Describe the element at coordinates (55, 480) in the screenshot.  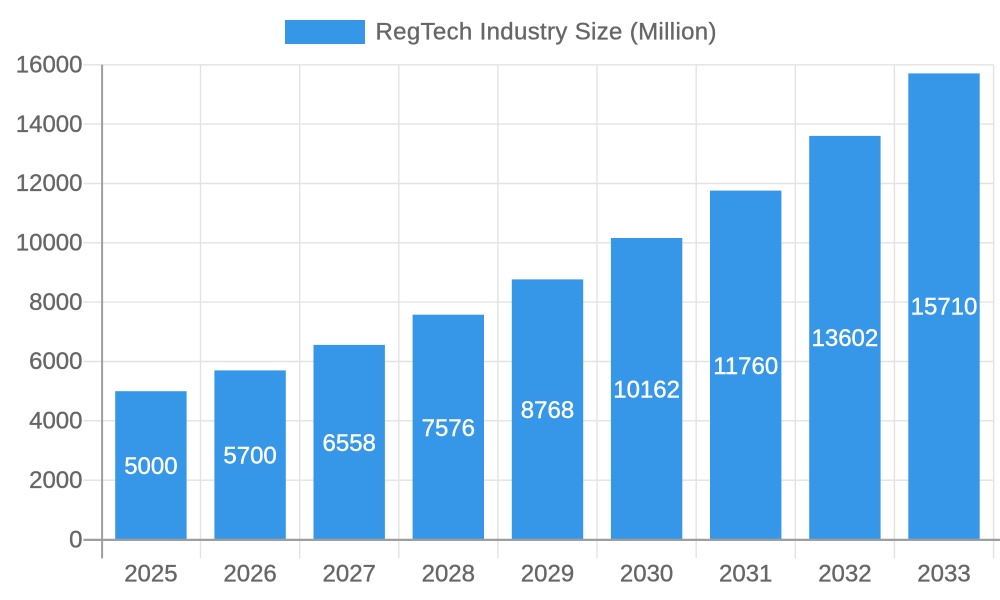
I see `svg-text: 2000` at that location.